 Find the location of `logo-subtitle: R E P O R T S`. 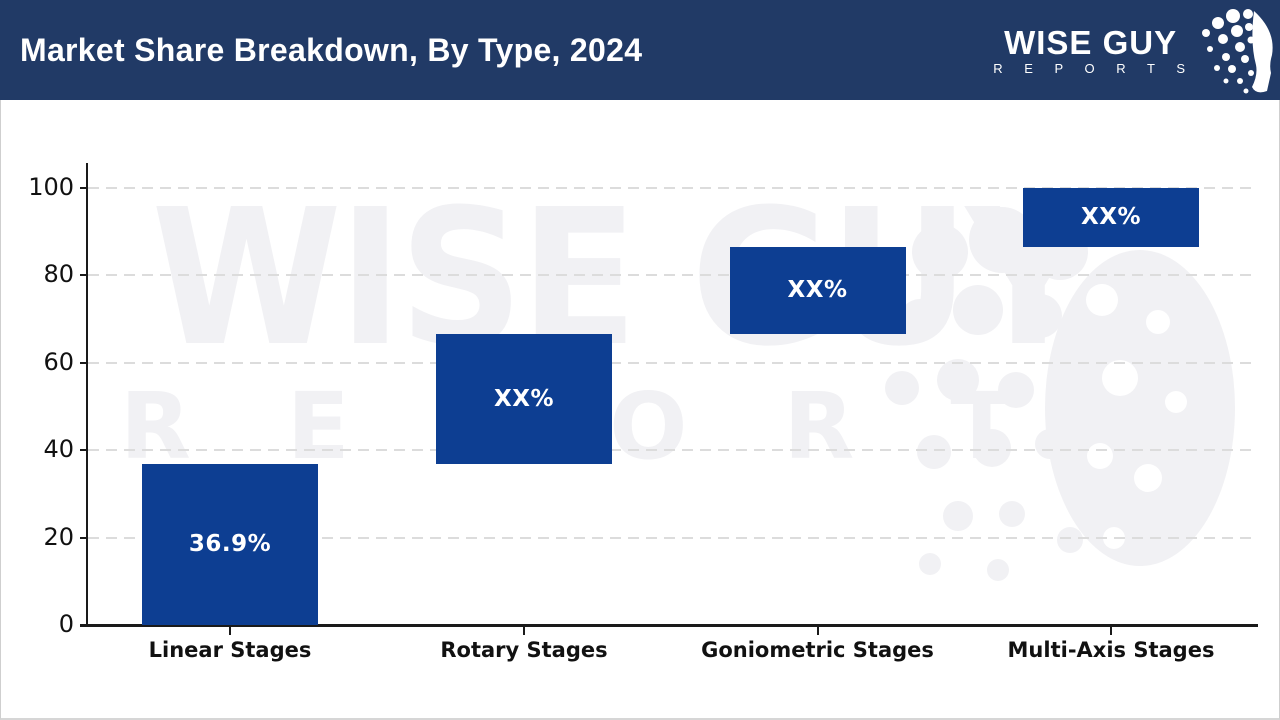

logo-subtitle: R E P O R T S is located at coordinates (1093, 69).